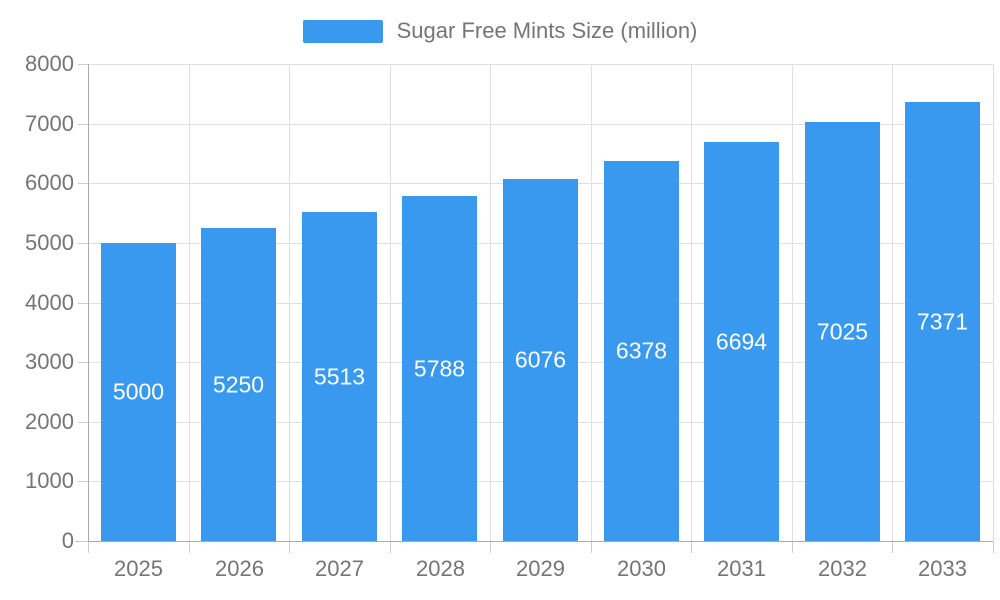 Image resolution: width=1000 pixels, height=600 pixels. Describe the element at coordinates (88, 308) in the screenshot. I see `y-axis-line` at that location.